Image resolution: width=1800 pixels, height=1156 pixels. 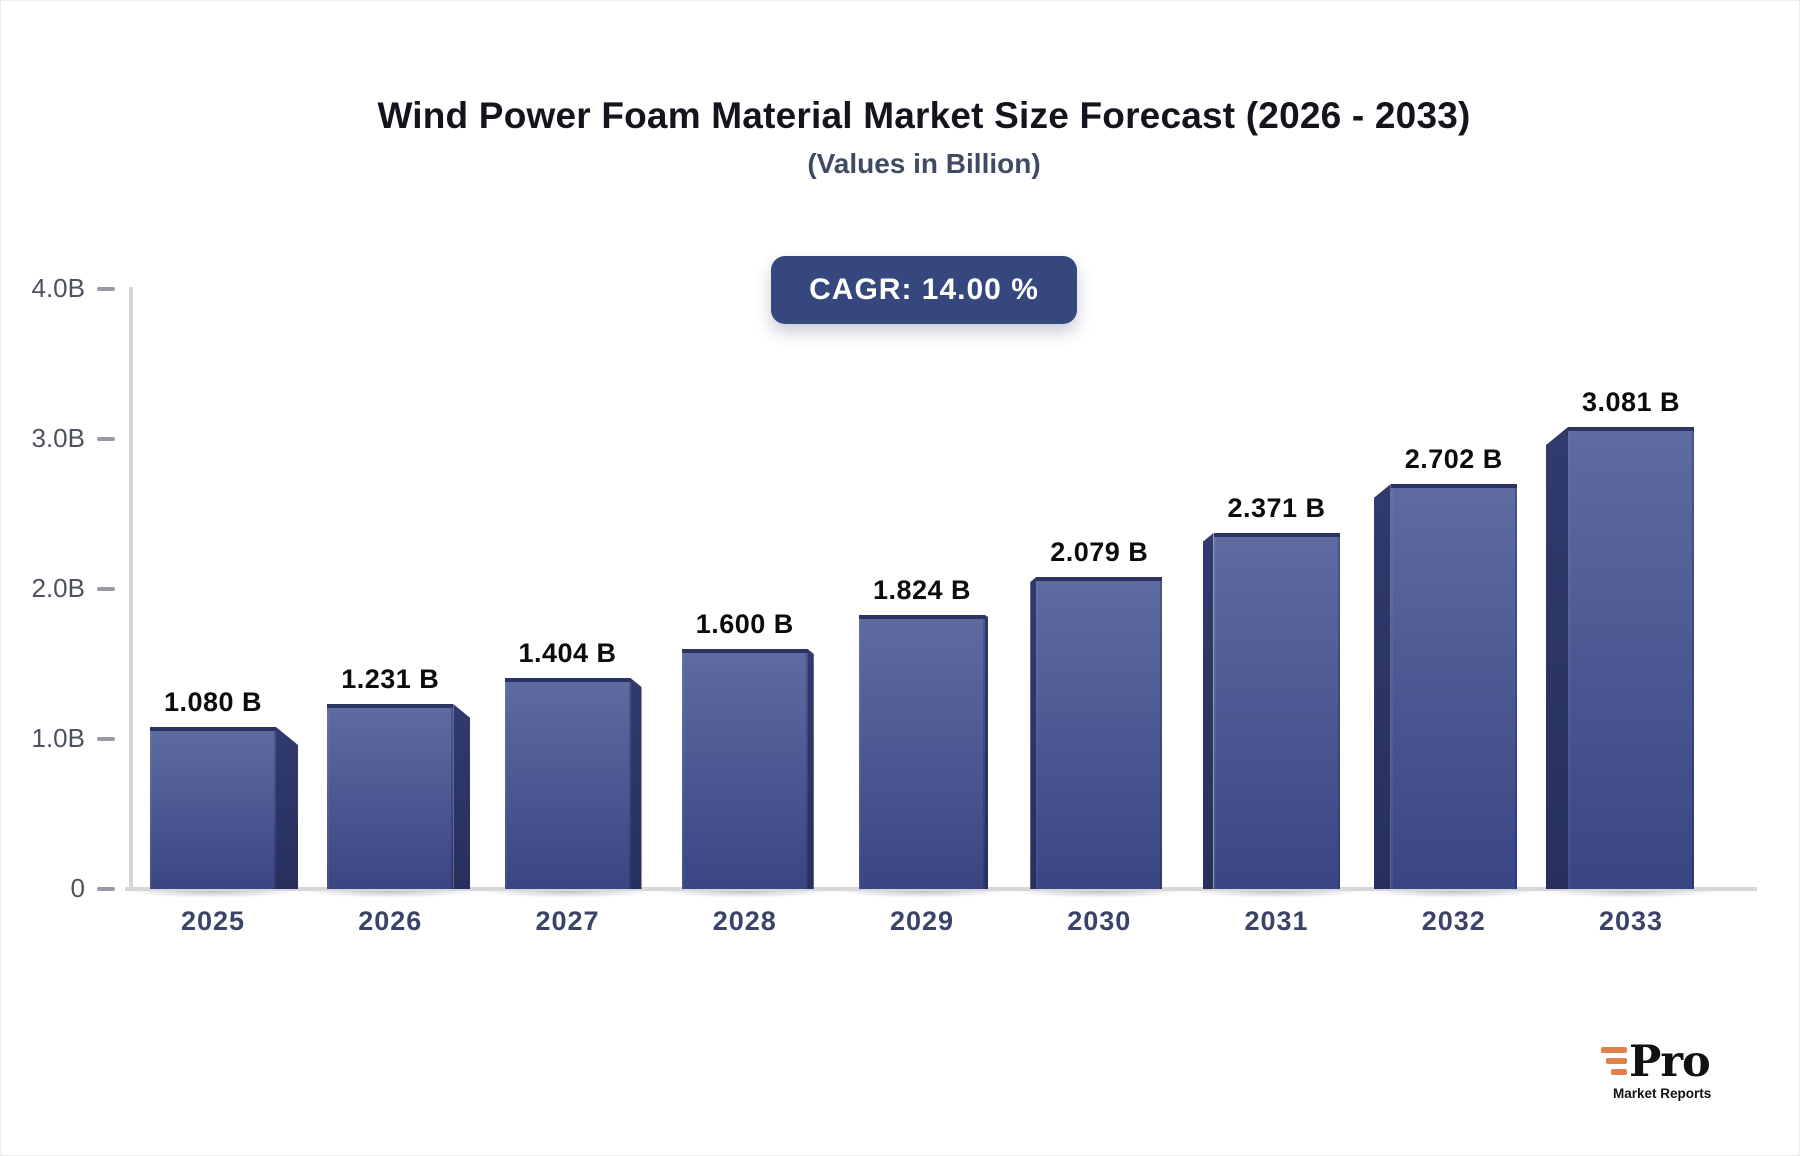 I want to click on logo-speed-bars-icon, so click(x=1614, y=1061).